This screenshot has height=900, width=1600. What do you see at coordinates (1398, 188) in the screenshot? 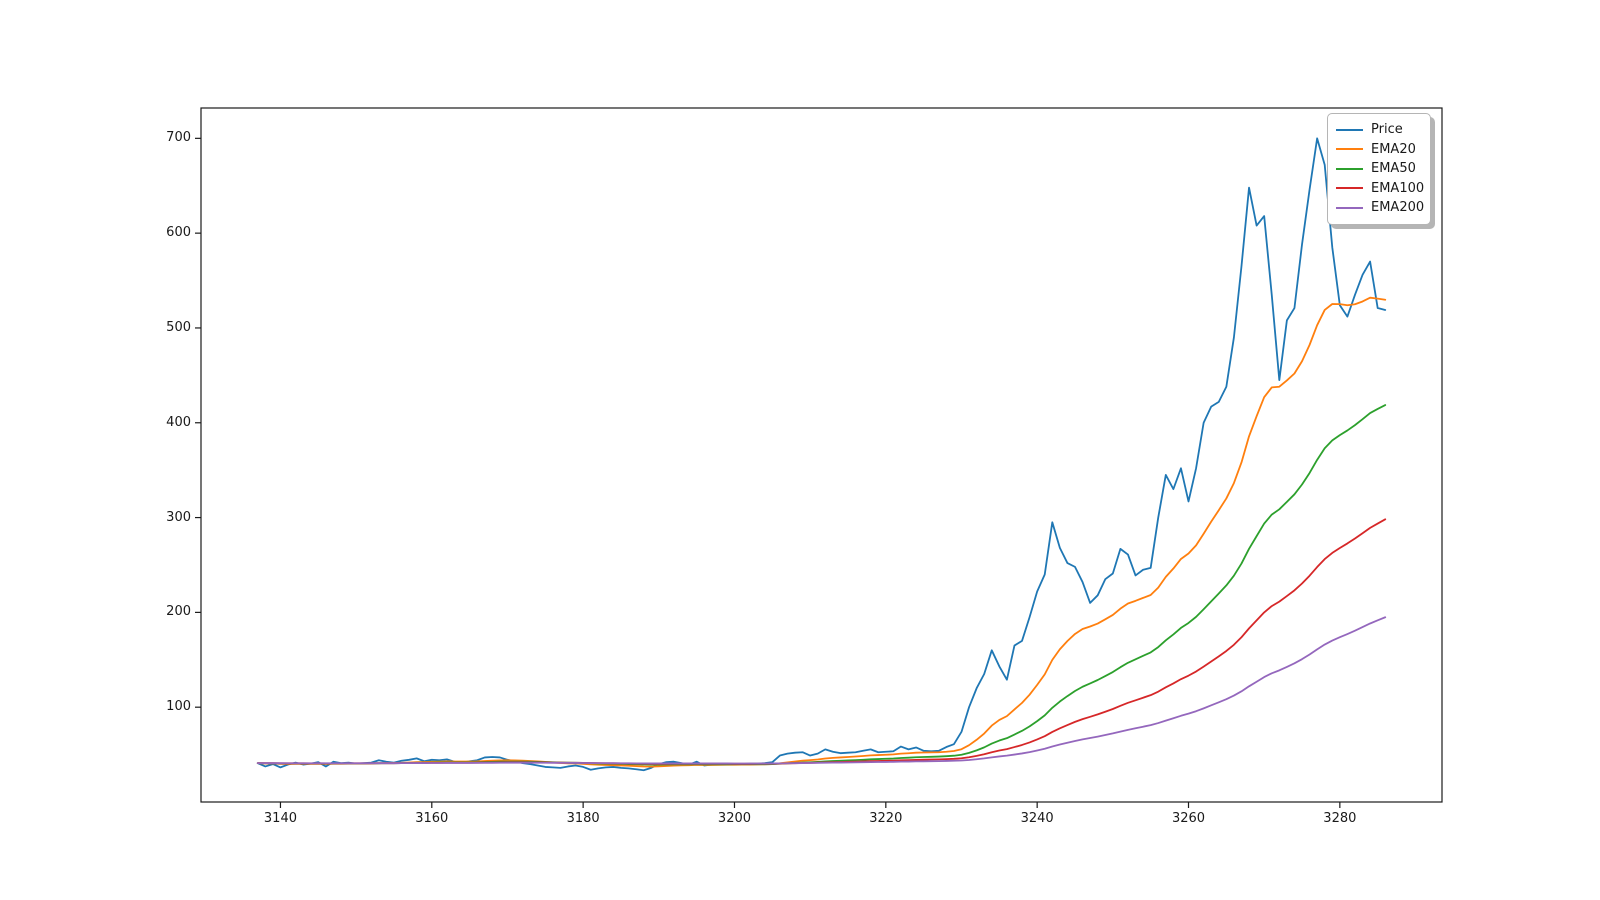
I see `legend-label: EMA100` at bounding box center [1398, 188].